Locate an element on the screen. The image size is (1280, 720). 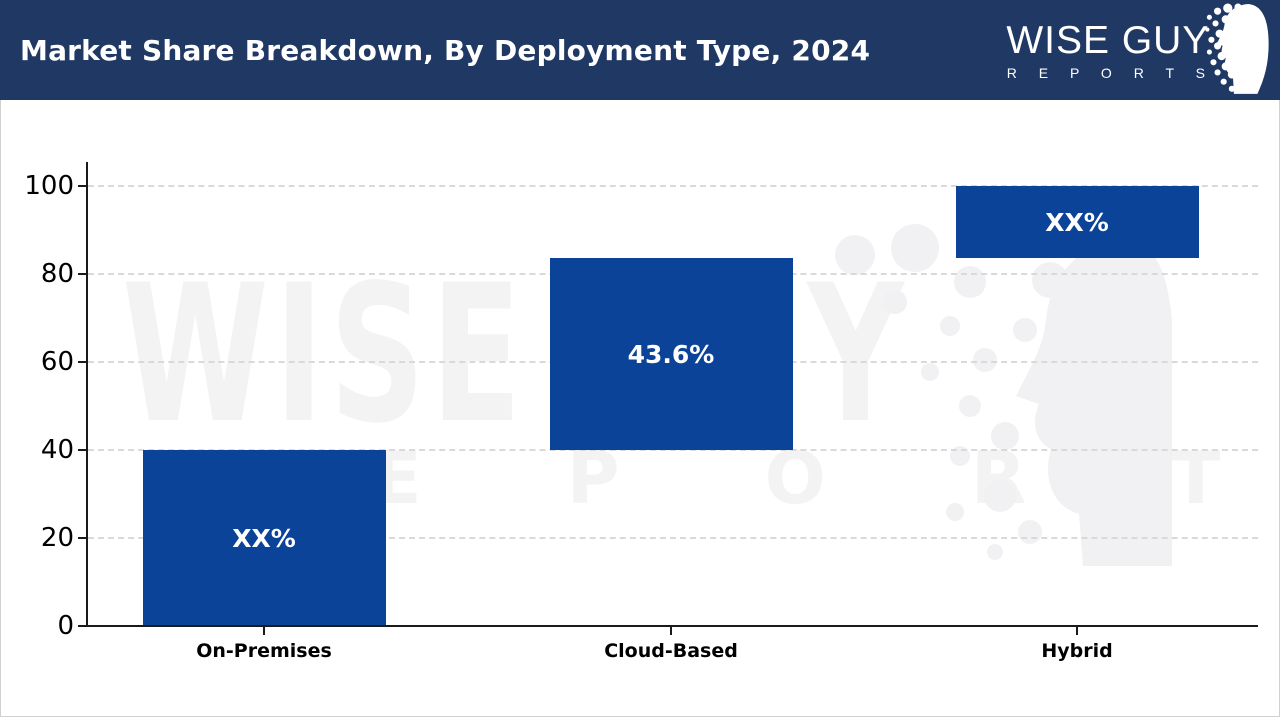
dotted-head-icon is located at coordinates (1237, 48).